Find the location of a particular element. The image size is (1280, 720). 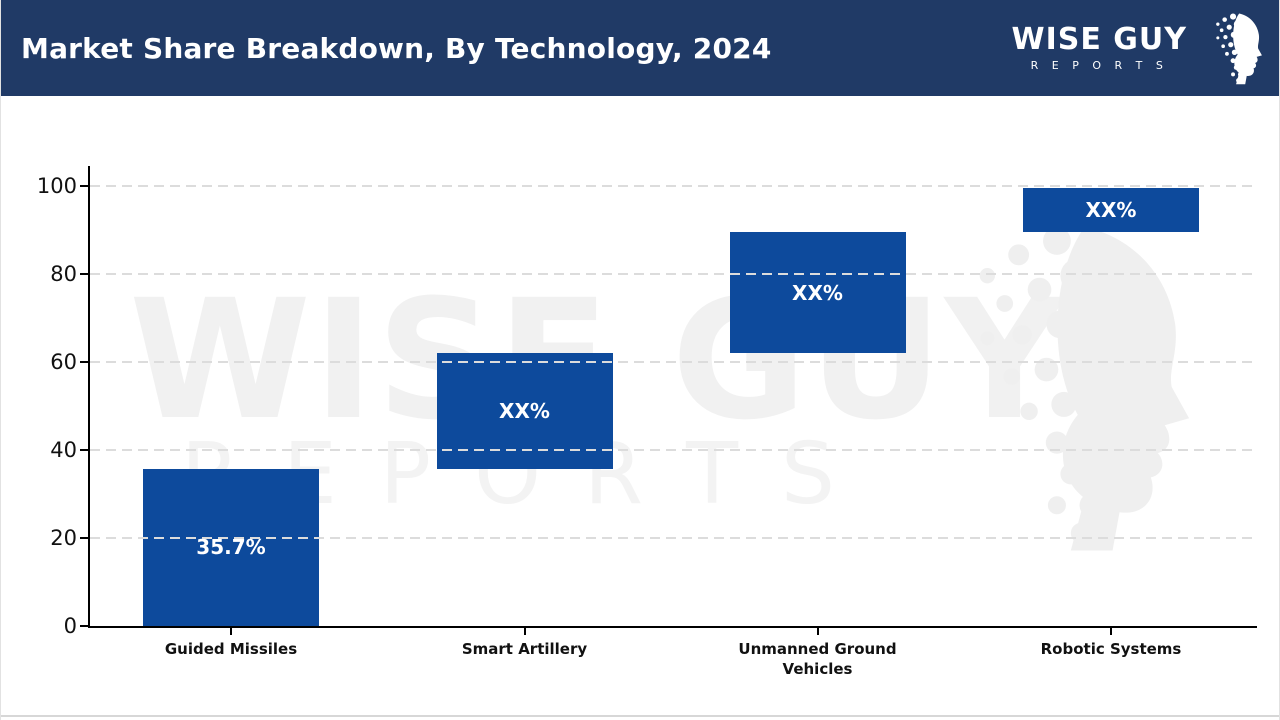

logo-text-block: WISE GUY R E P O R T S is located at coordinates (1099, 48).